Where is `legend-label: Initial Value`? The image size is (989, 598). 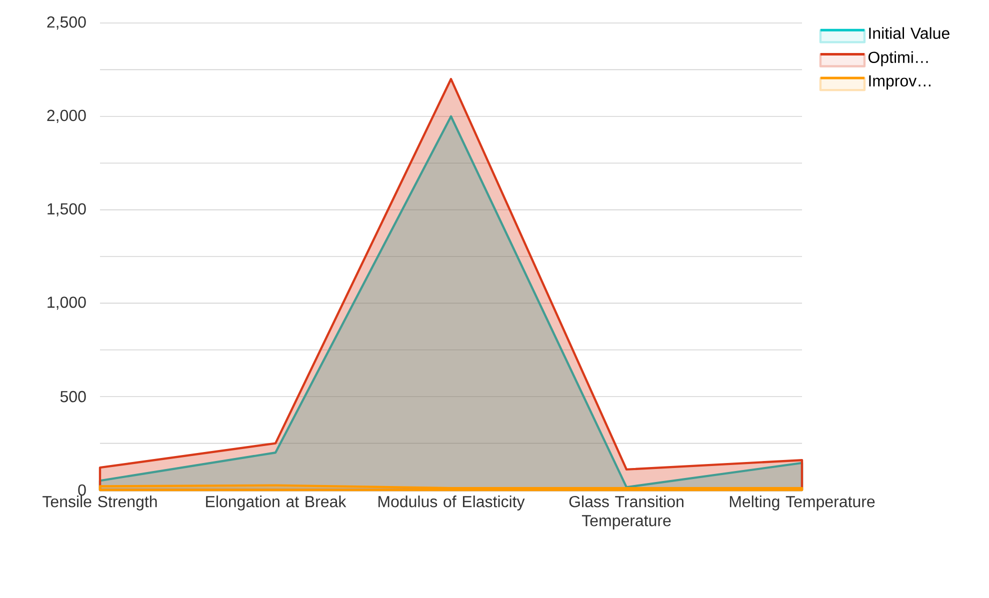 legend-label: Initial Value is located at coordinates (909, 33).